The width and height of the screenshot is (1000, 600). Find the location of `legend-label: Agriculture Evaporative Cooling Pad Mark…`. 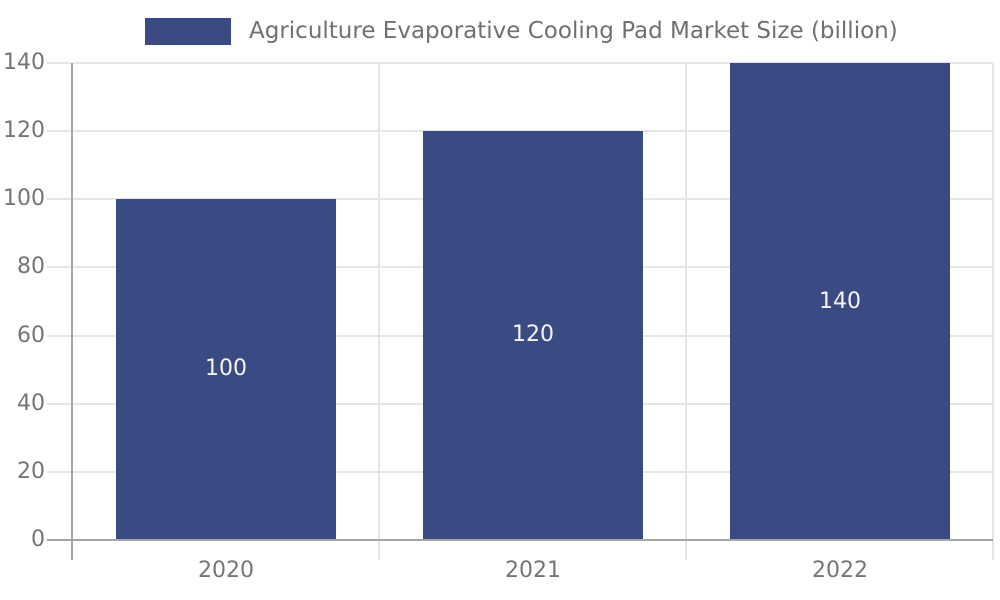

legend-label: Agriculture Evaporative Cooling Pad Mark… is located at coordinates (573, 31).